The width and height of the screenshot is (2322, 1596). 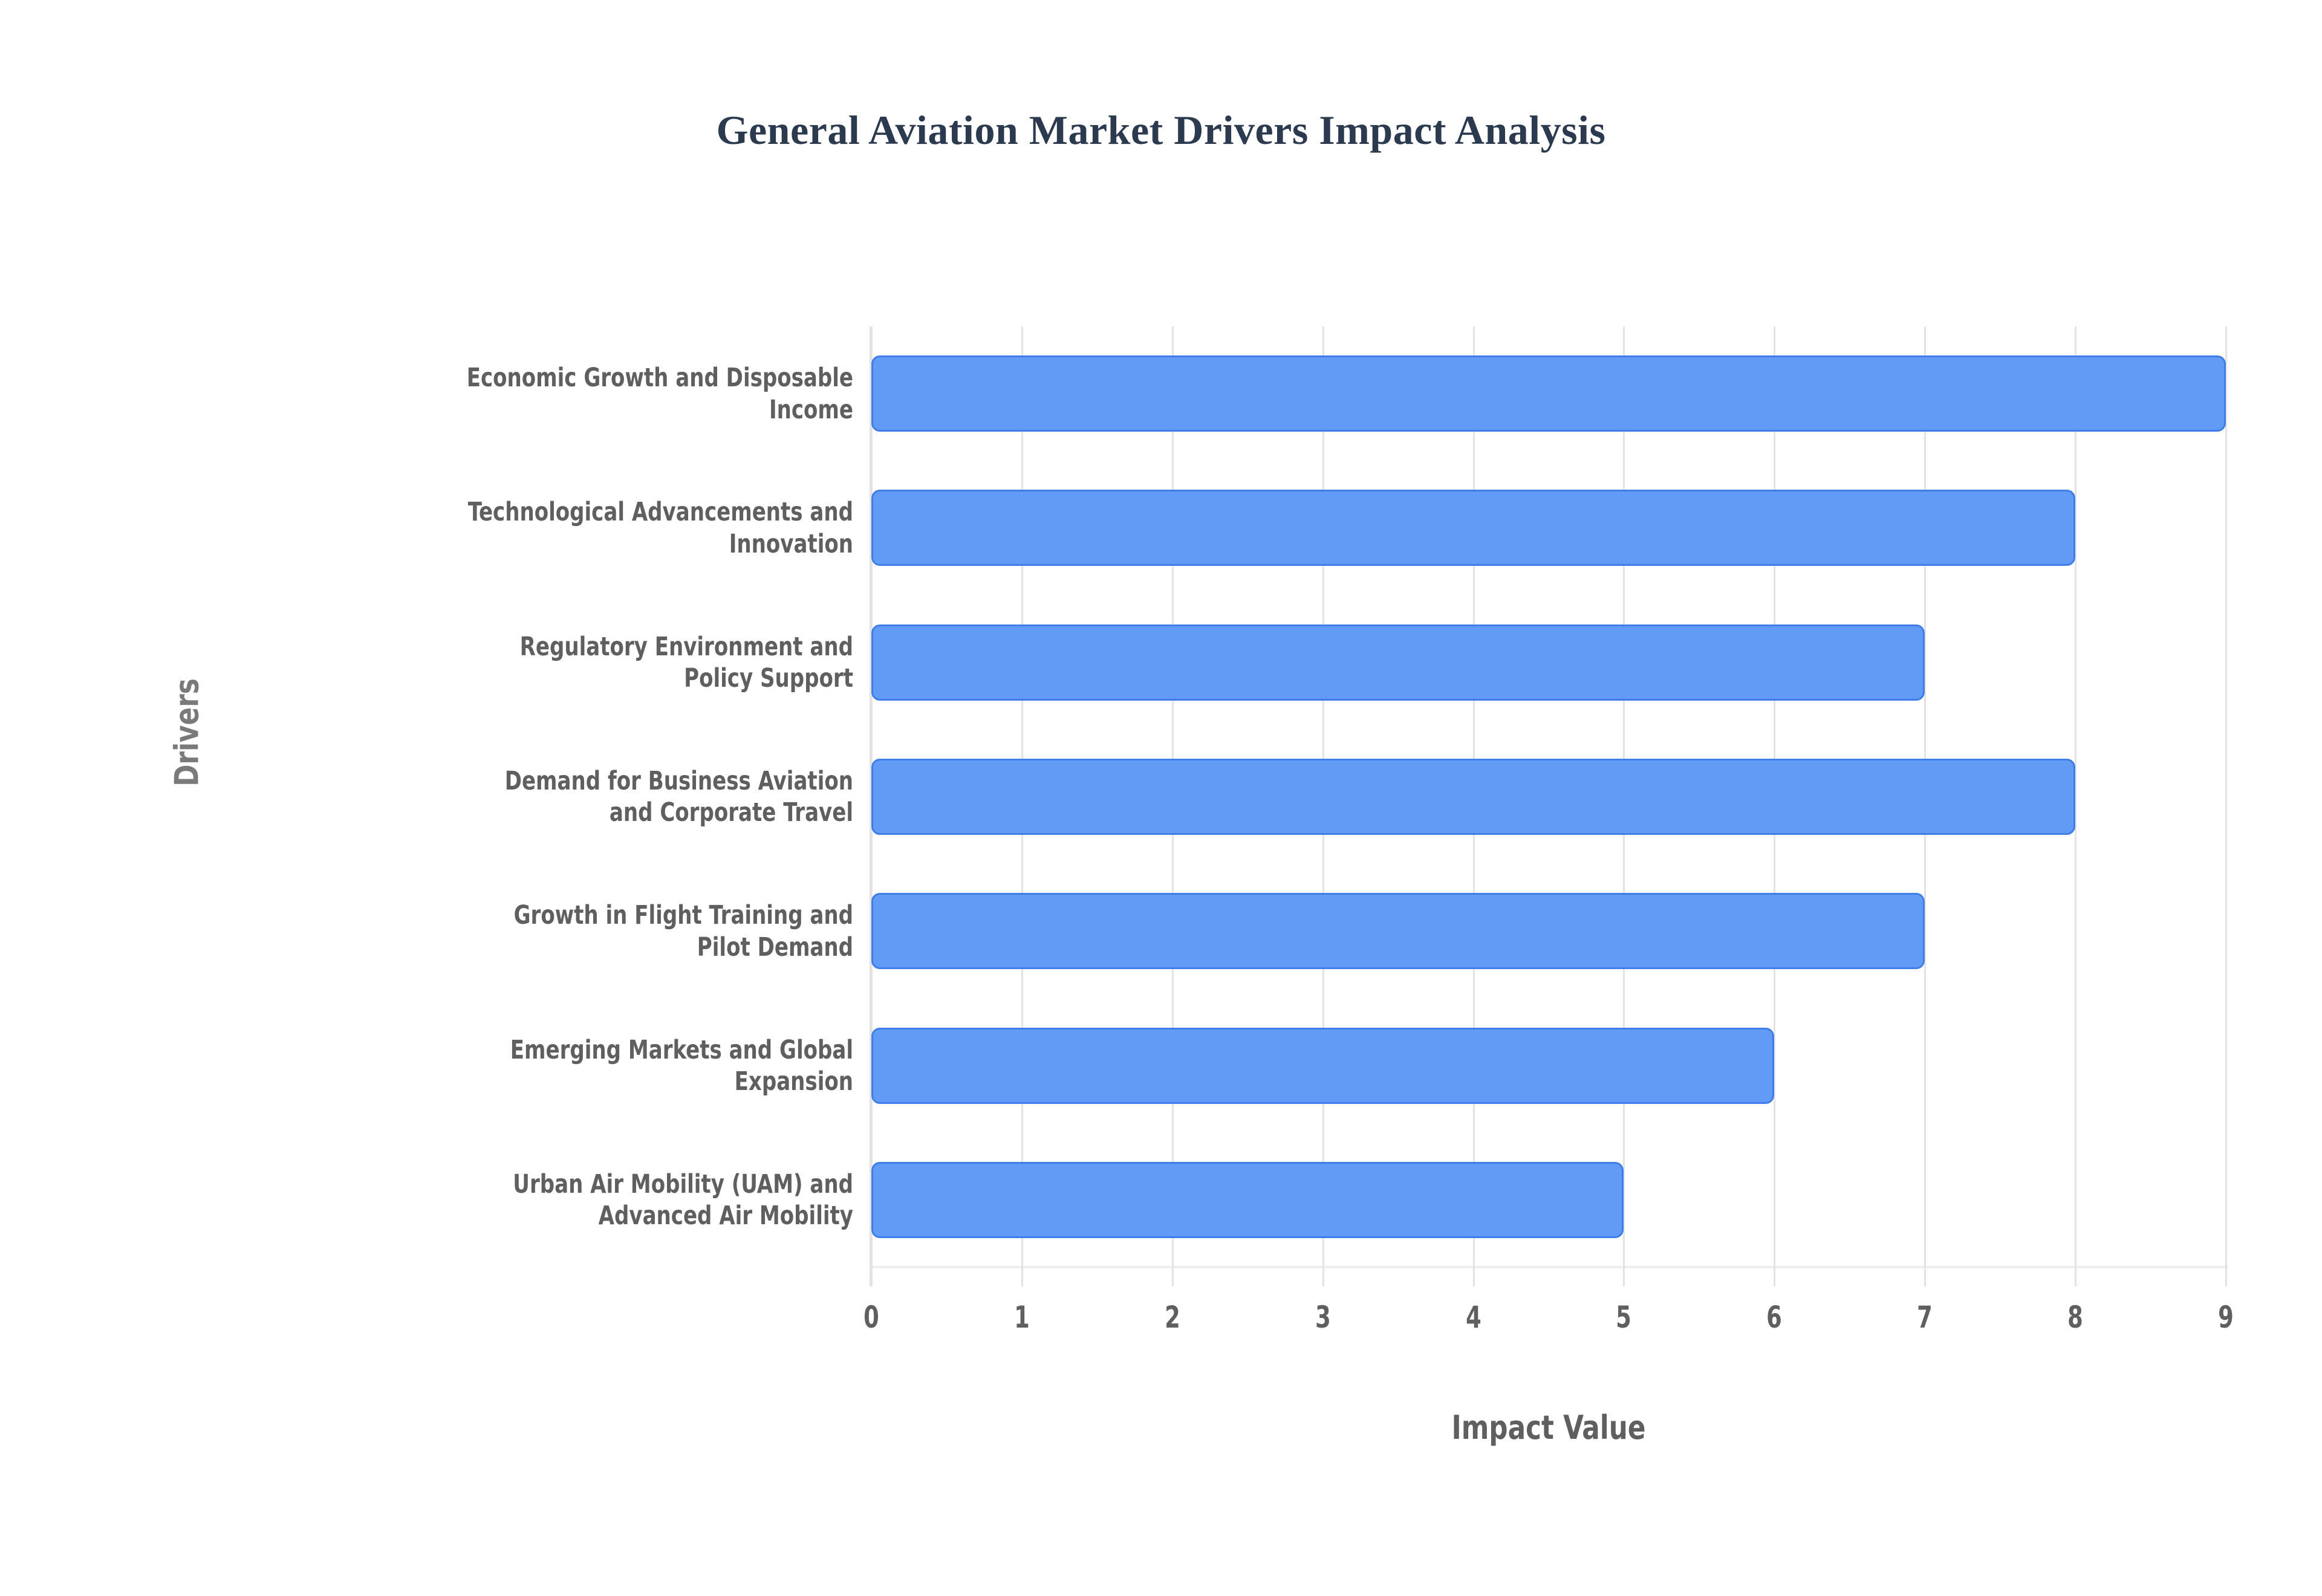 I want to click on x-tick-label: 5, so click(x=1624, y=1317).